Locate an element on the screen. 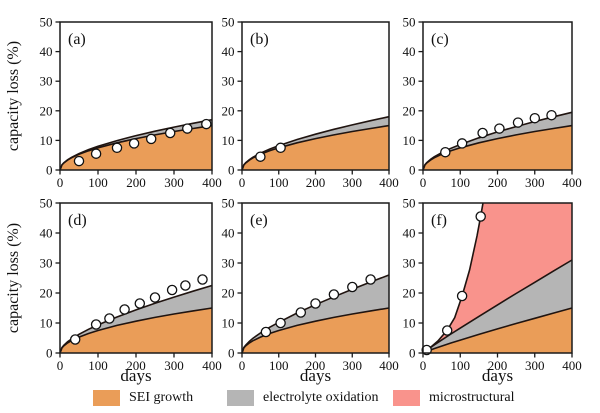  panel-e-plot: 0 100 200 300 400 0 10 20 30 40 50 (e) is located at coordinates (310, 285).